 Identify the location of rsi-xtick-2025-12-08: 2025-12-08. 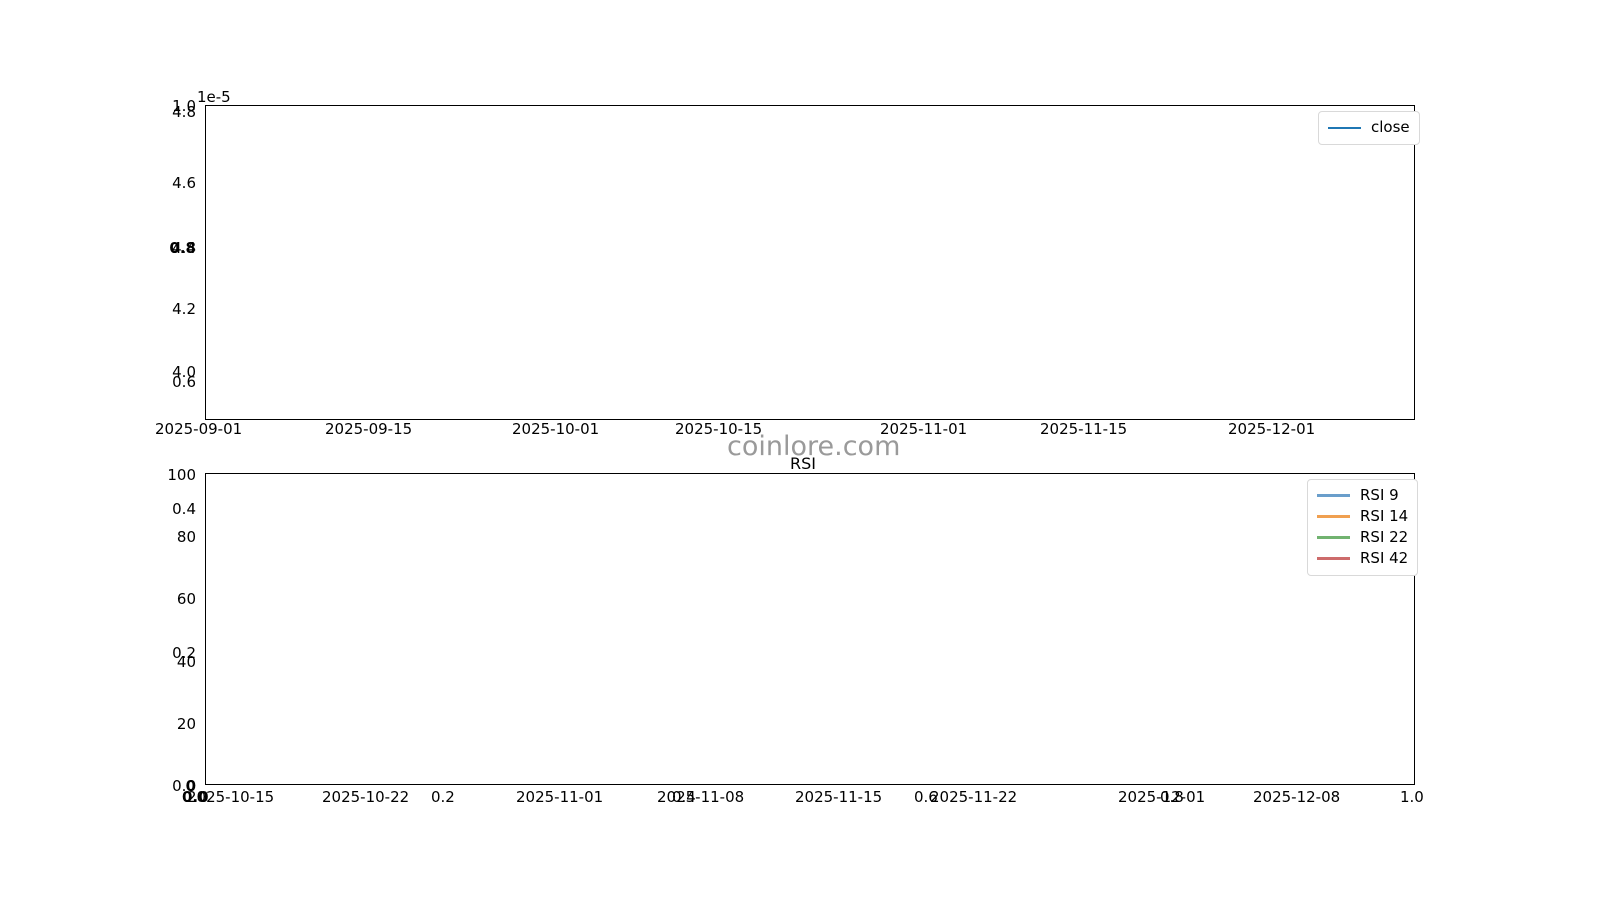
(1297, 797).